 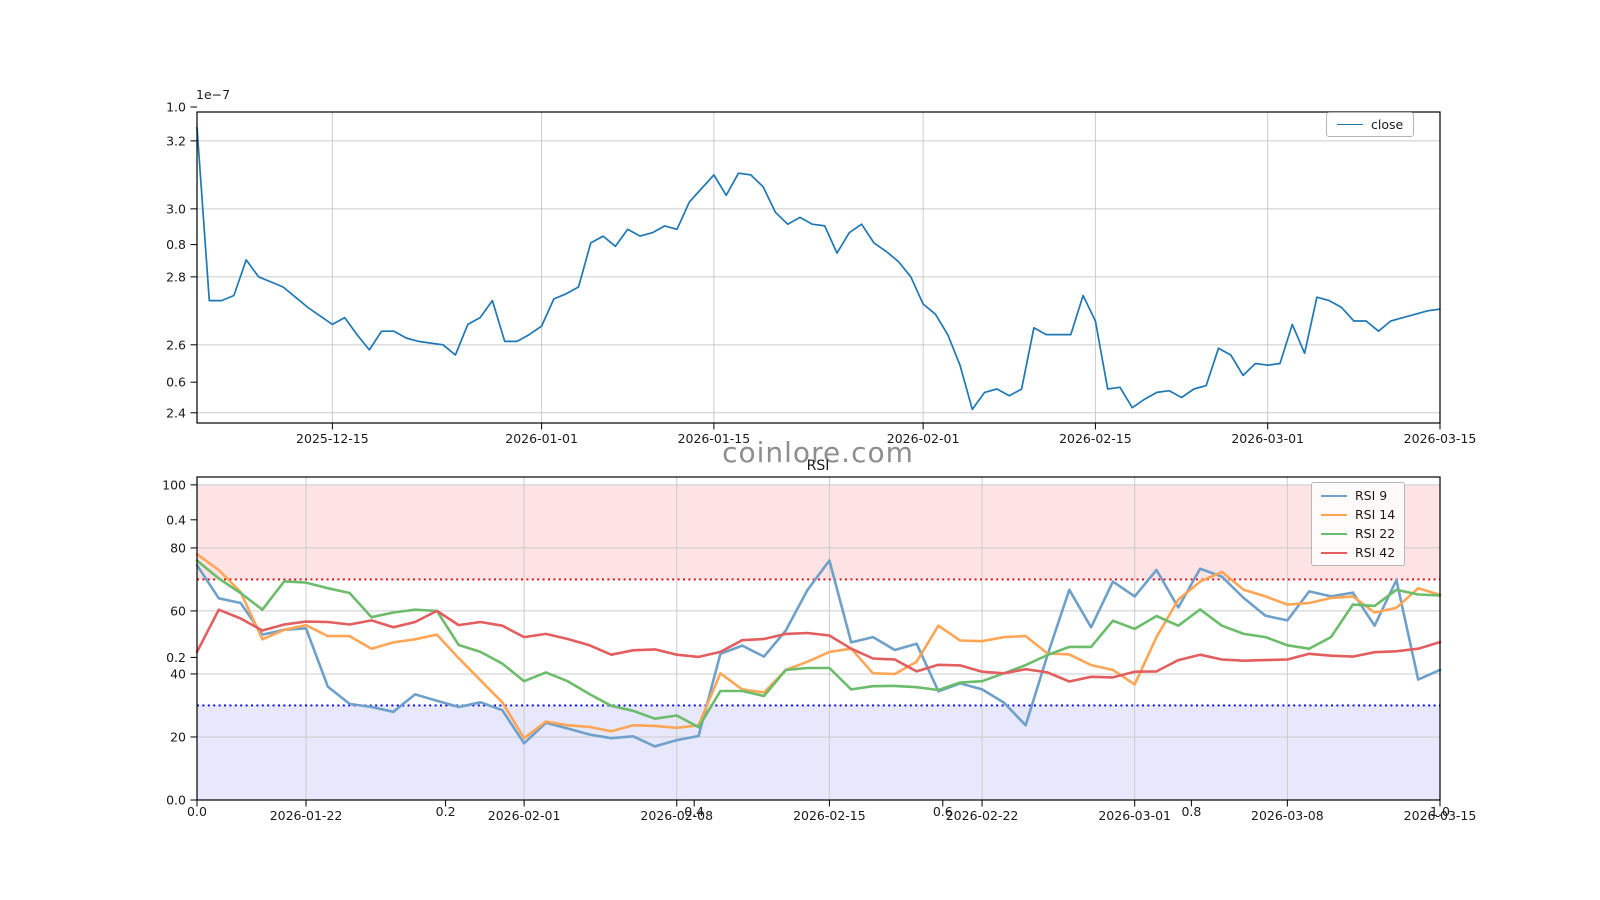 I want to click on rsi-9-legend-item: RSI 9, so click(x=1358, y=495).